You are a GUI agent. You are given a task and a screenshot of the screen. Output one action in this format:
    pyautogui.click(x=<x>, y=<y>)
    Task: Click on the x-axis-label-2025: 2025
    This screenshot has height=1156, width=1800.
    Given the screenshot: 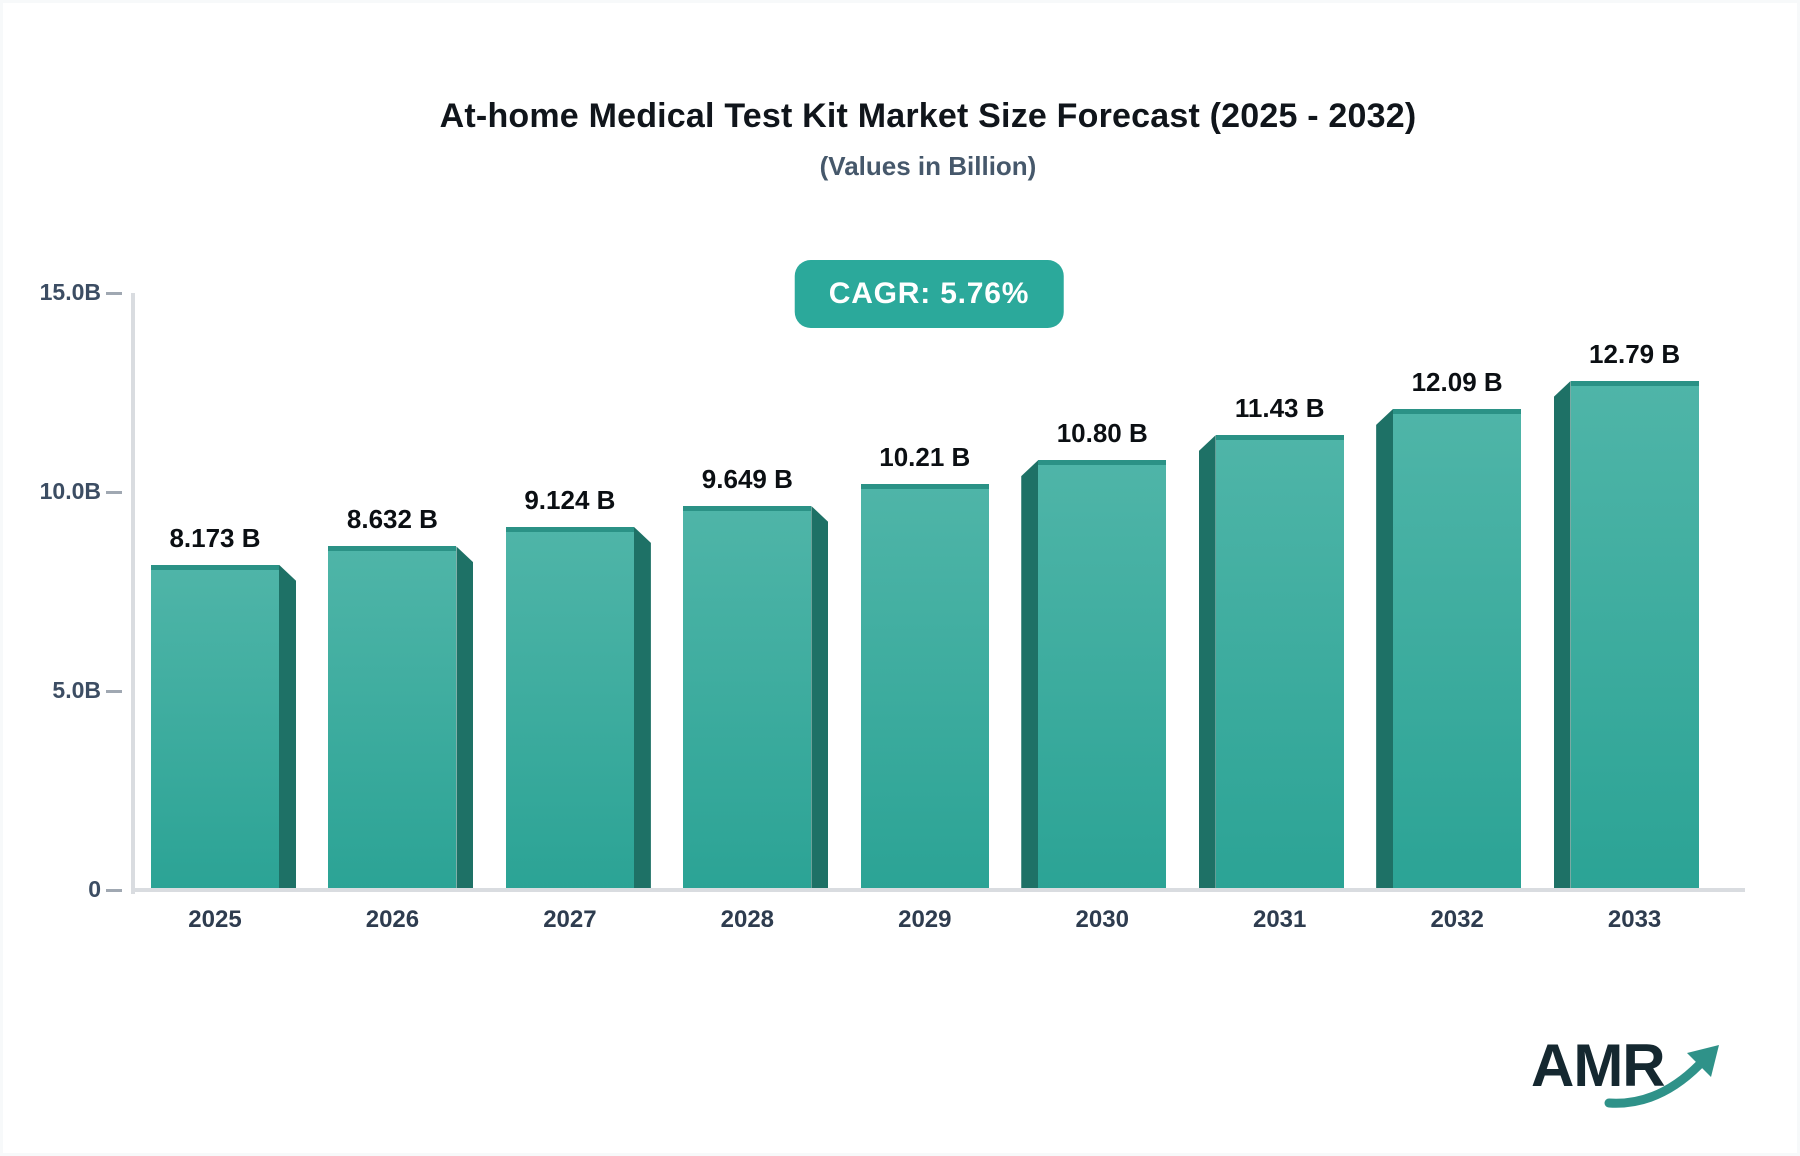 What is the action you would take?
    pyautogui.click(x=215, y=919)
    